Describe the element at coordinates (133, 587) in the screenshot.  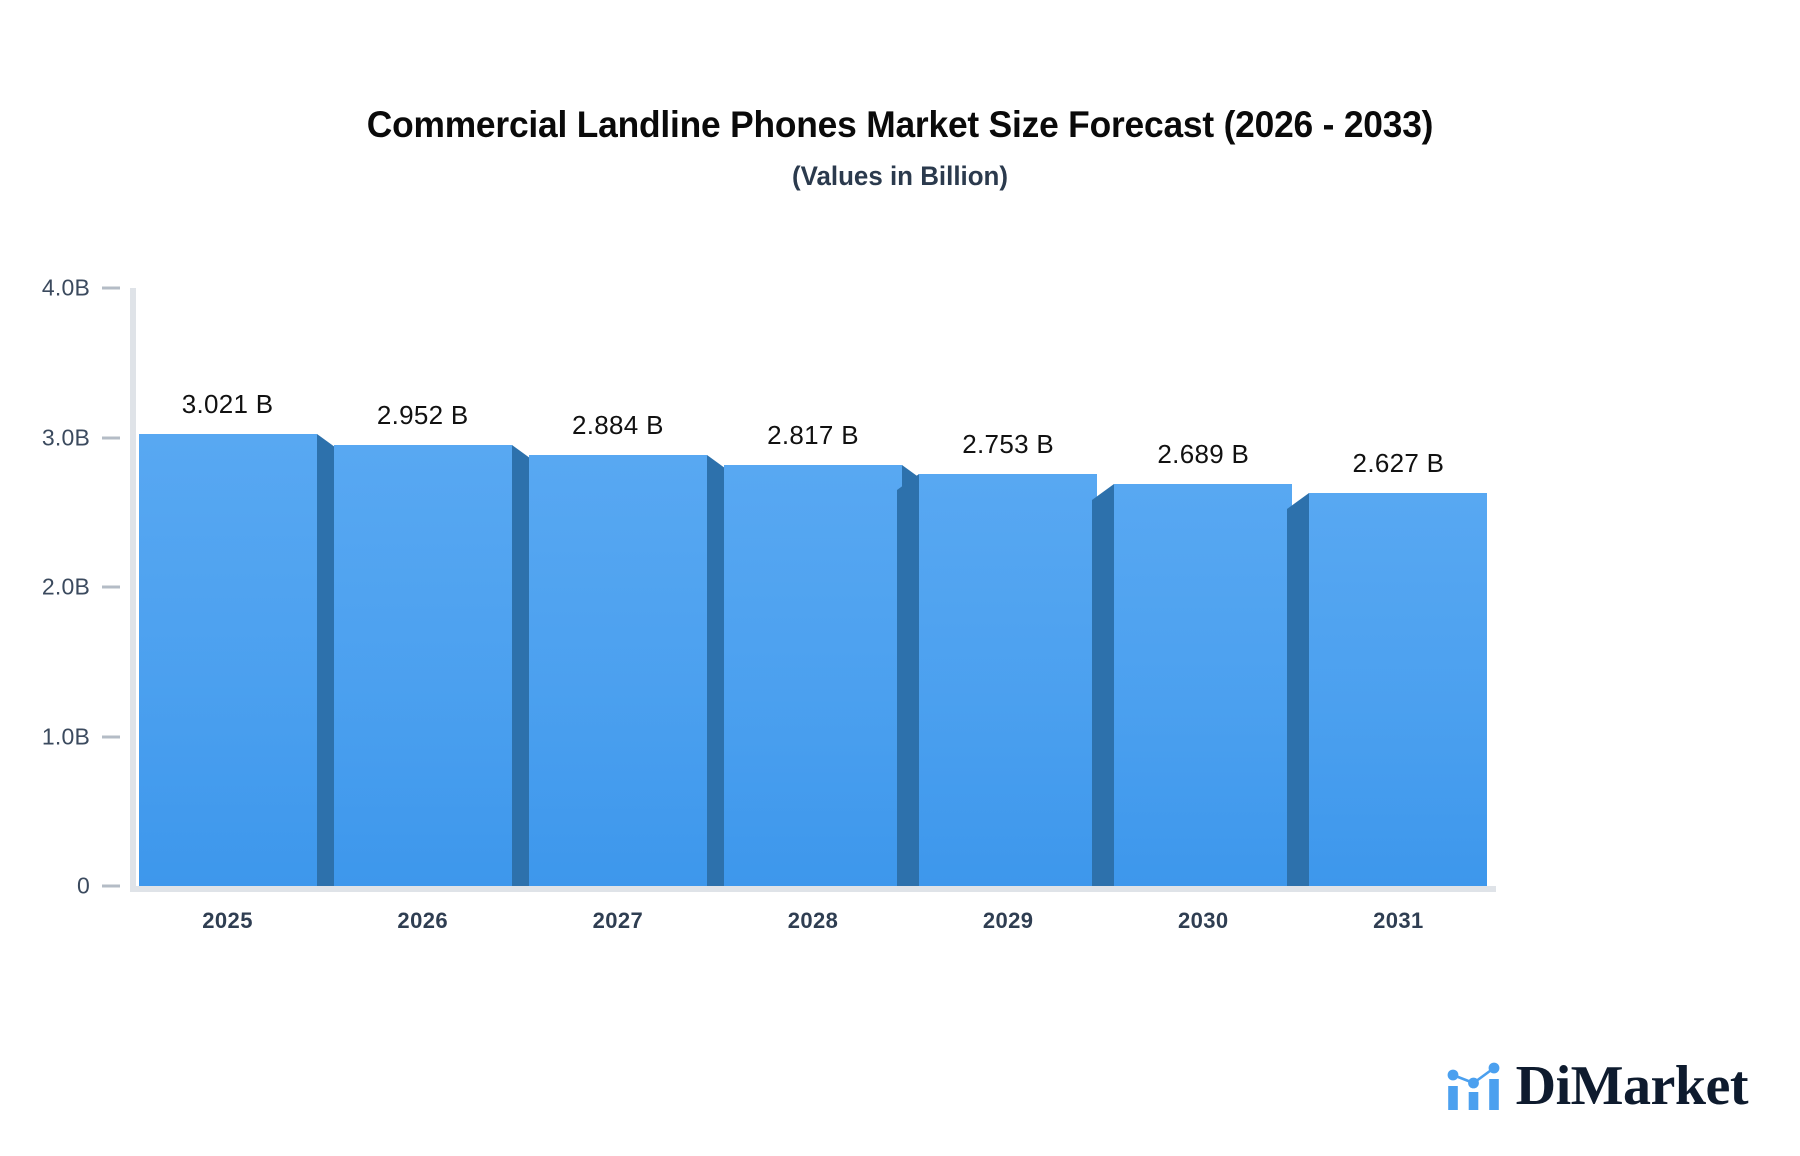
I see `y-axis-line` at that location.